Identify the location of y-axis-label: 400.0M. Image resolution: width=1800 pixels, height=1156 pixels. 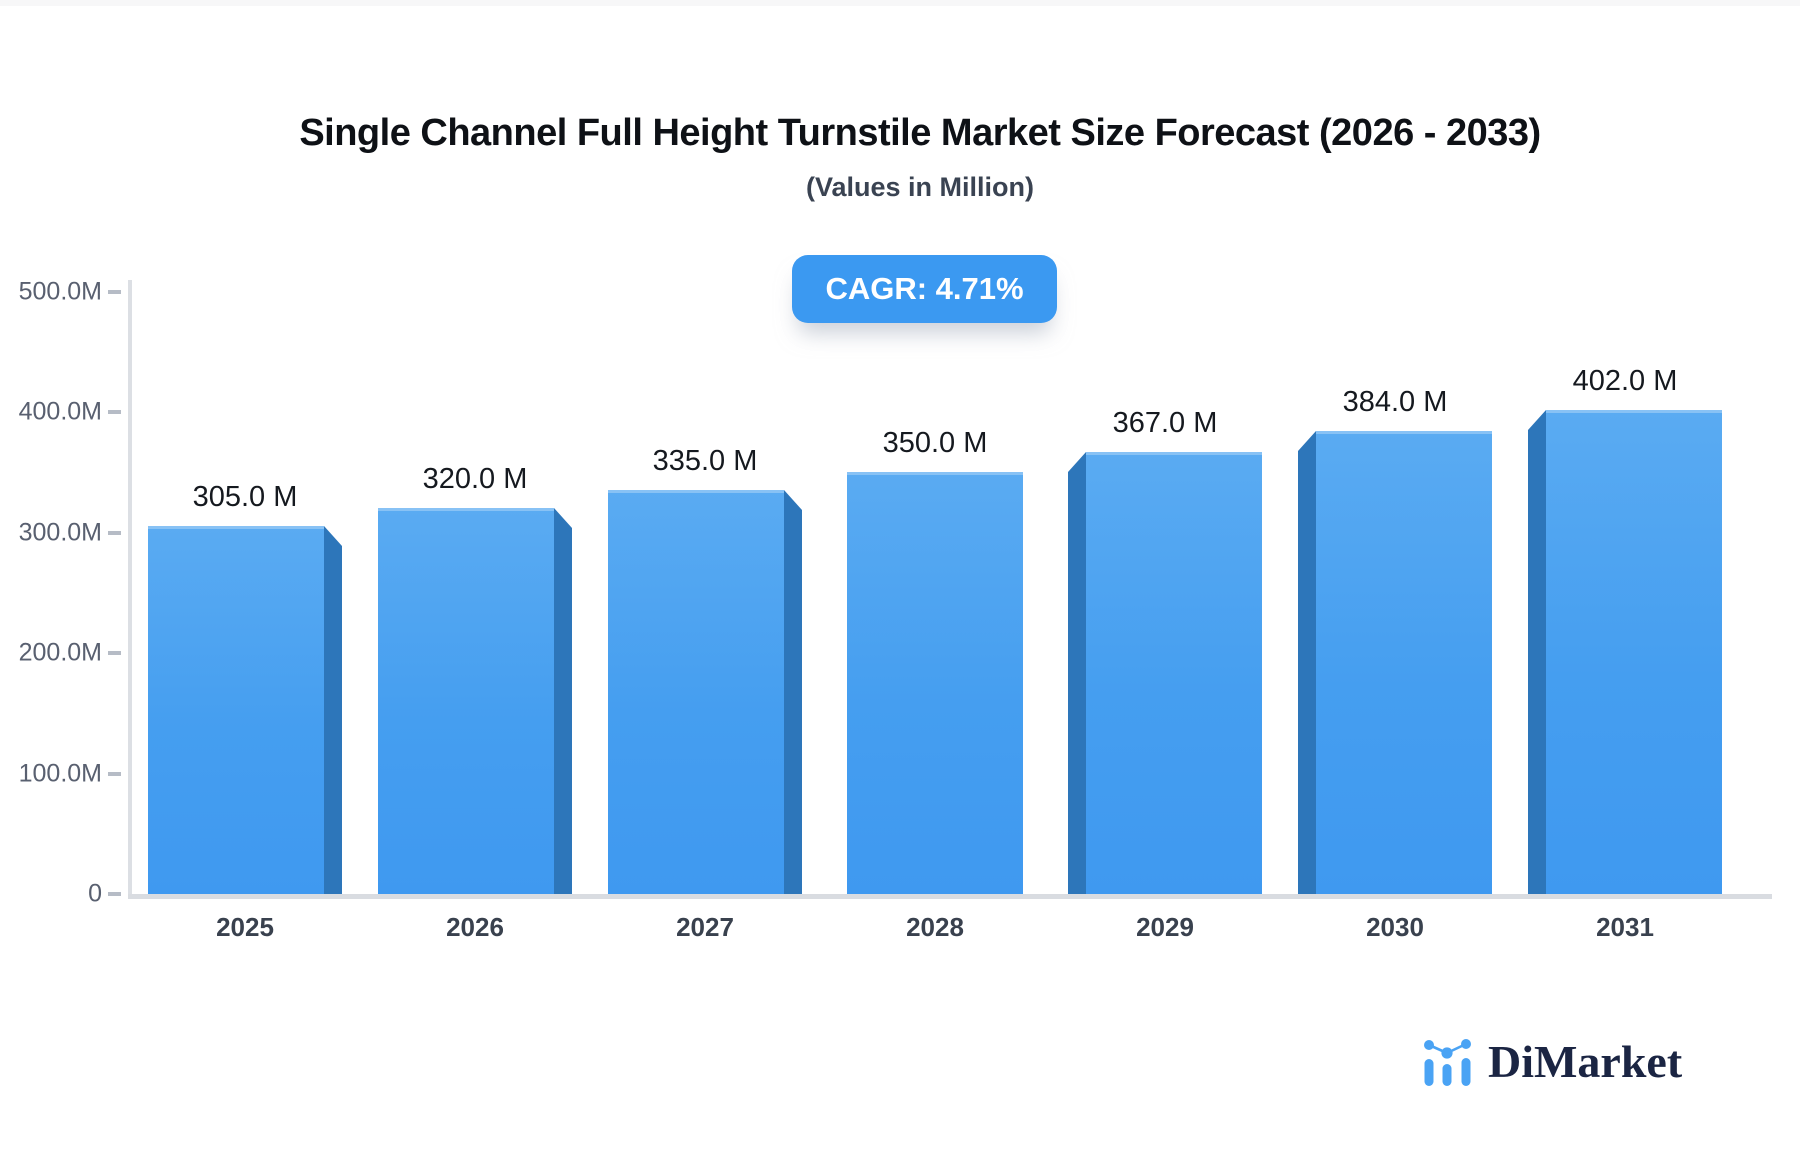
(60, 411).